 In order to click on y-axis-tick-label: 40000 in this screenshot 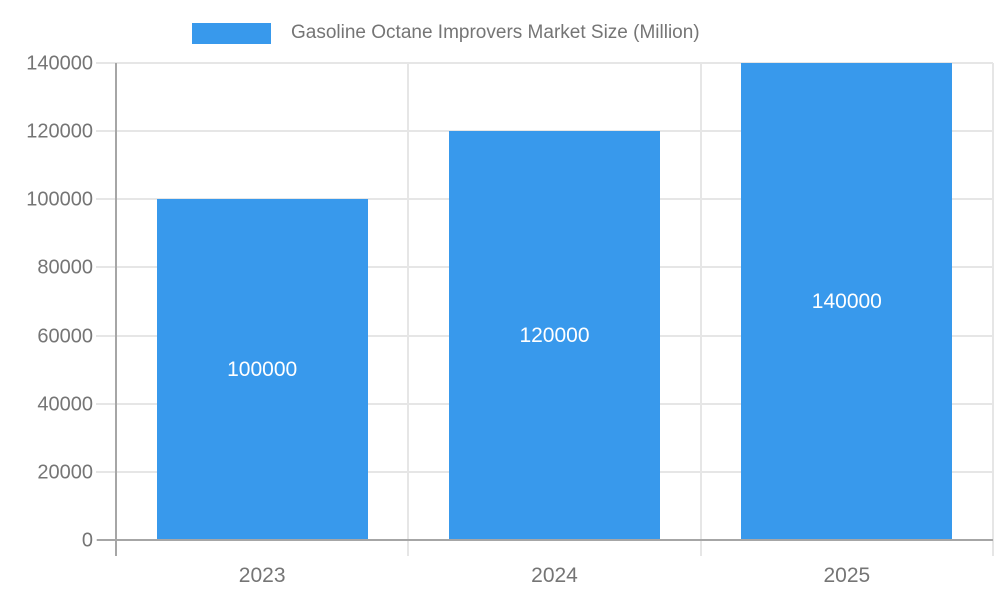, I will do `click(65, 404)`.